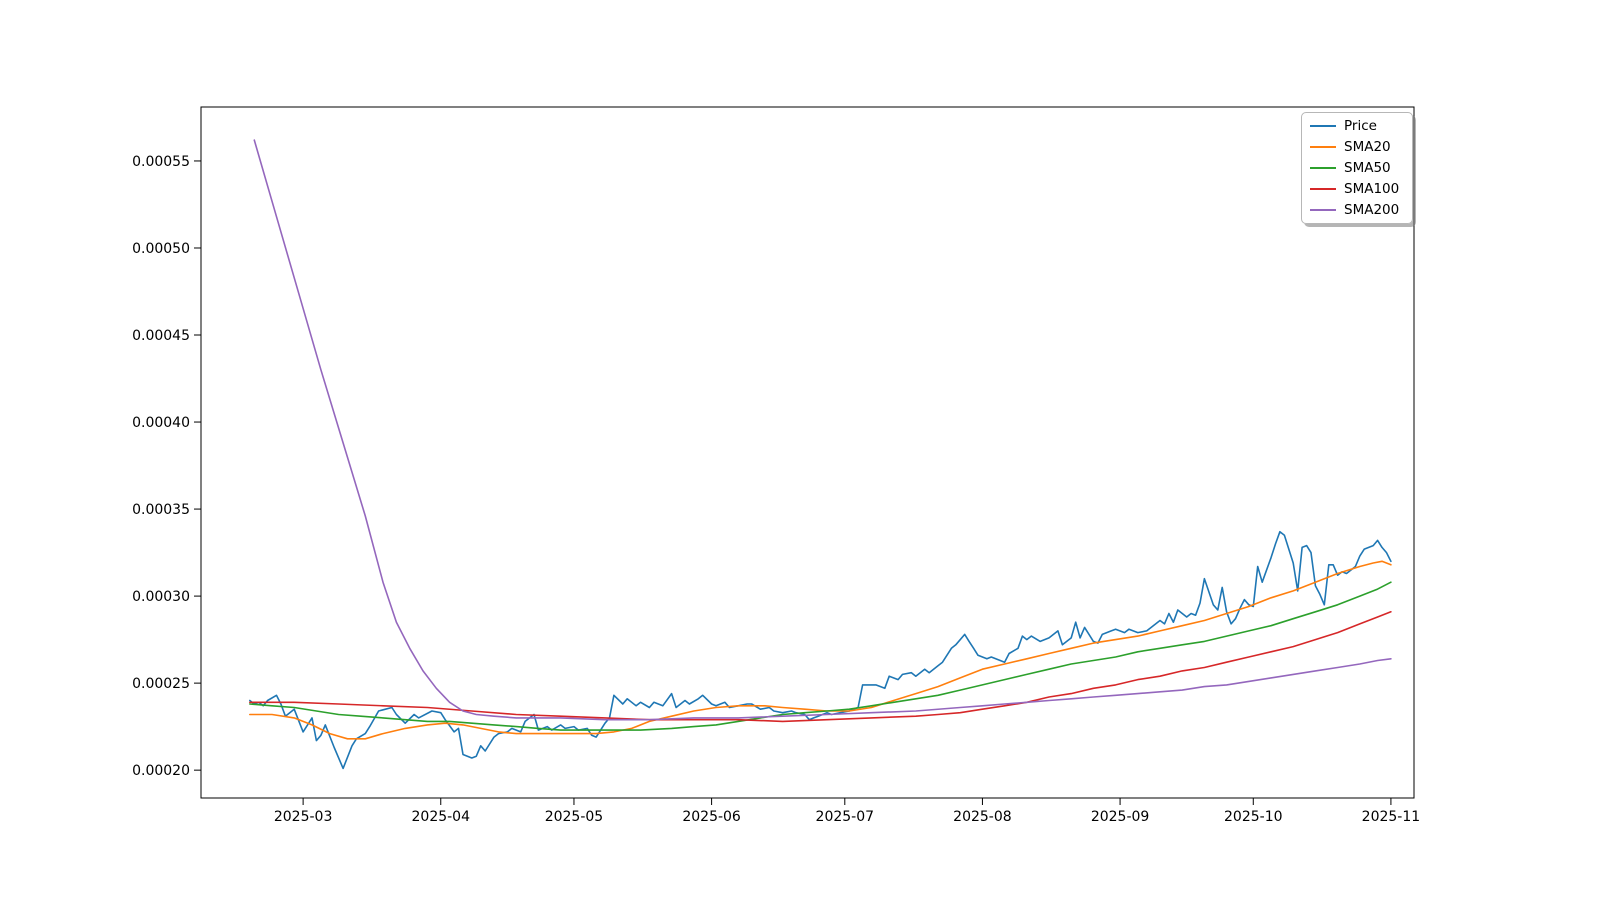 The width and height of the screenshot is (1600, 900). What do you see at coordinates (1367, 168) in the screenshot?
I see `legend-label: SMA50` at bounding box center [1367, 168].